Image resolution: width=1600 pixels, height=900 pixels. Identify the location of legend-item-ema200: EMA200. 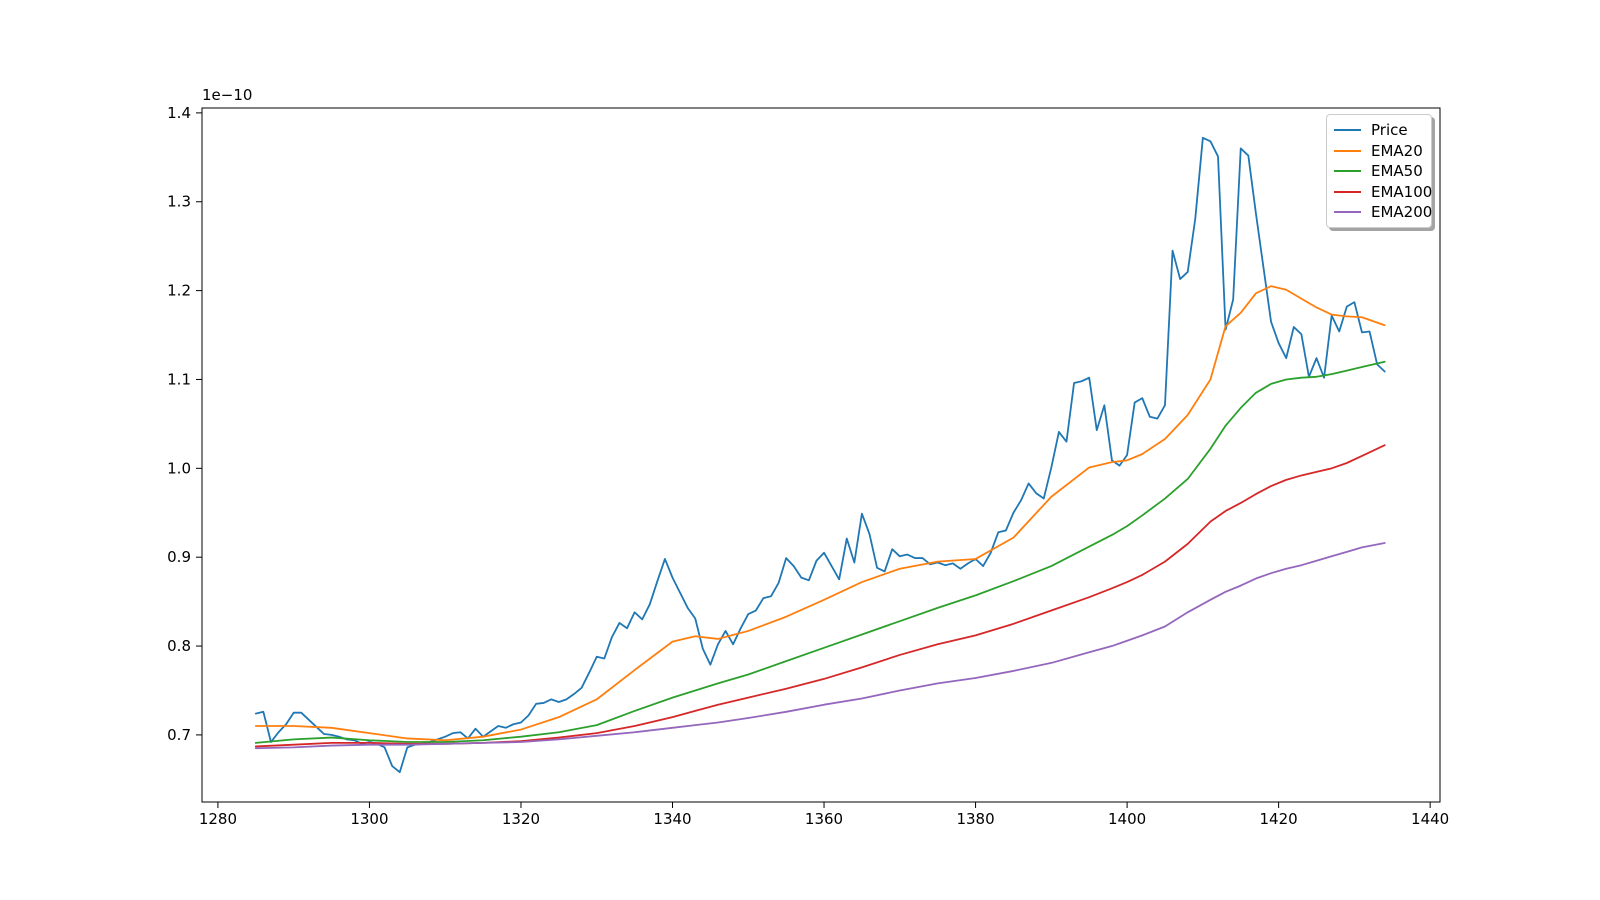
(1383, 212).